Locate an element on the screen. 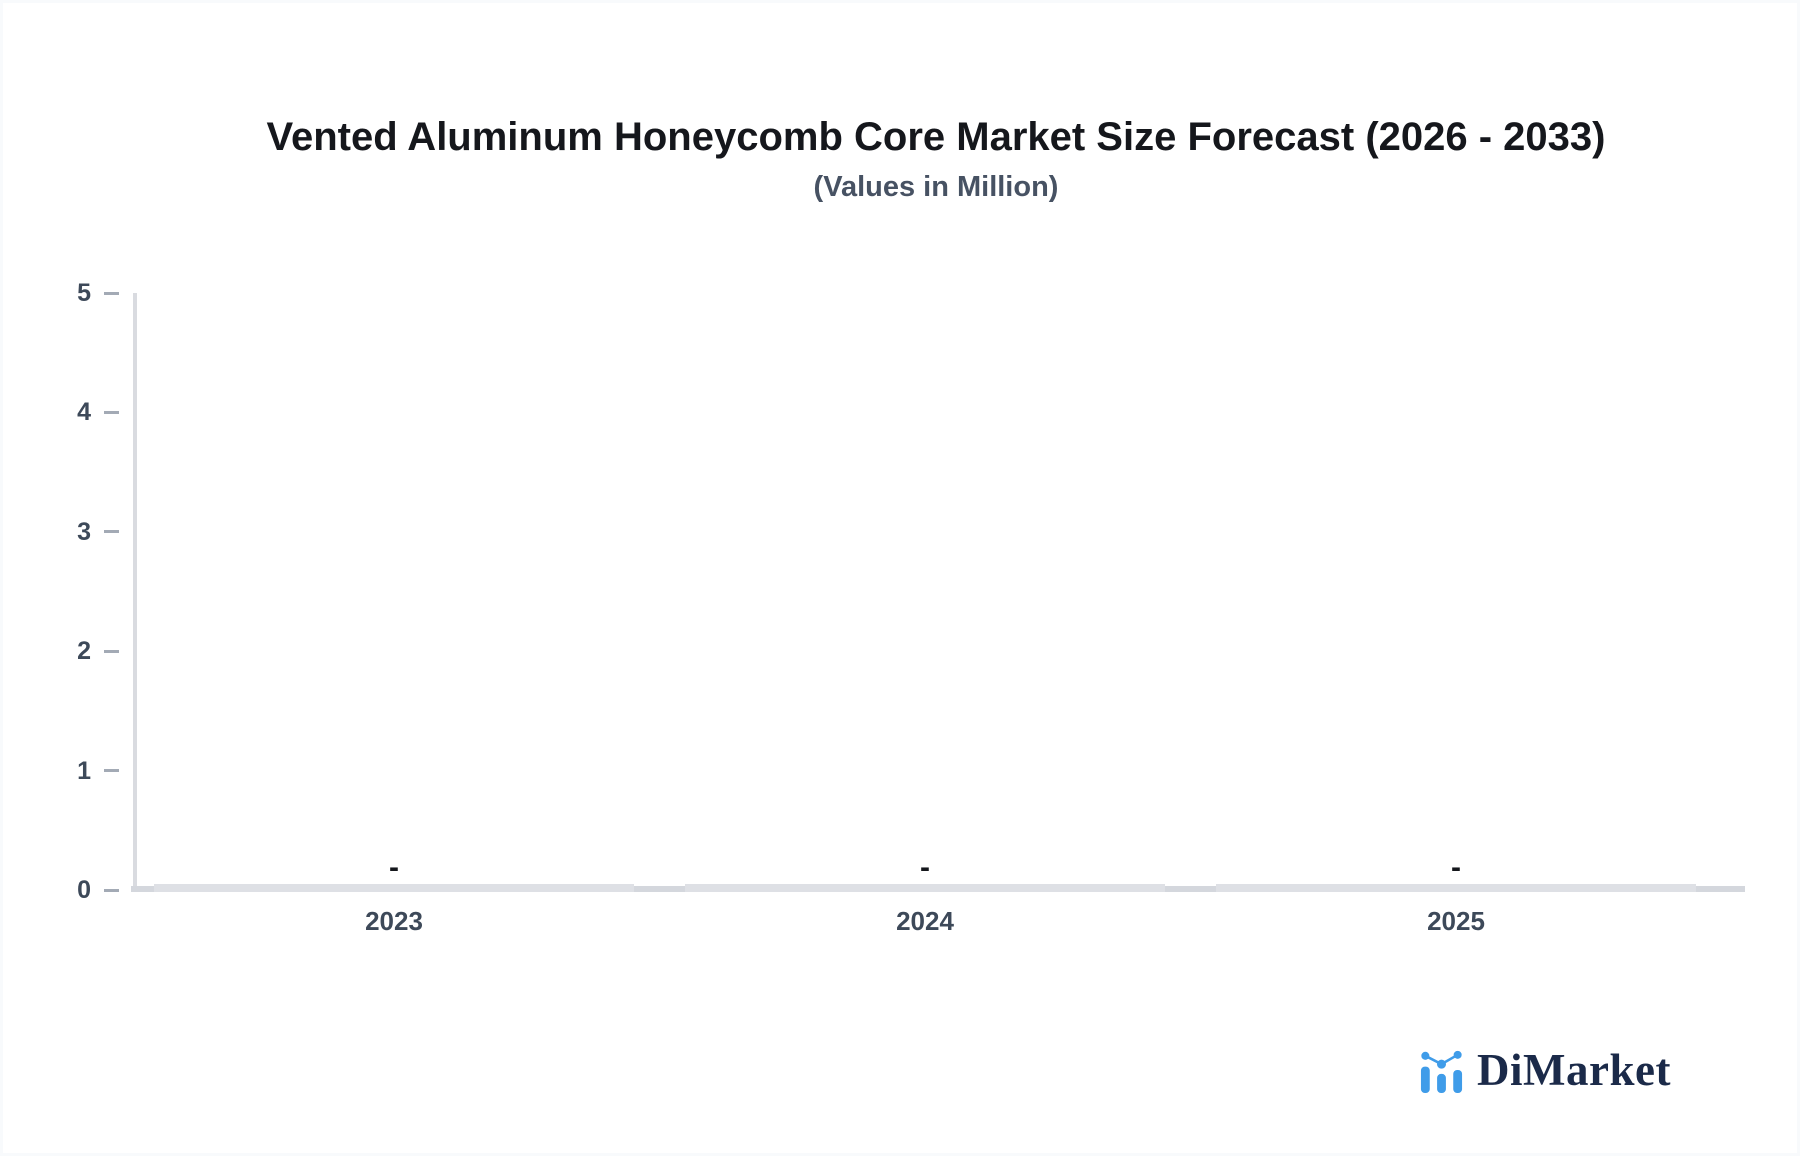 Image resolution: width=1800 pixels, height=1156 pixels. y-tick-label: 3 is located at coordinates (84, 531).